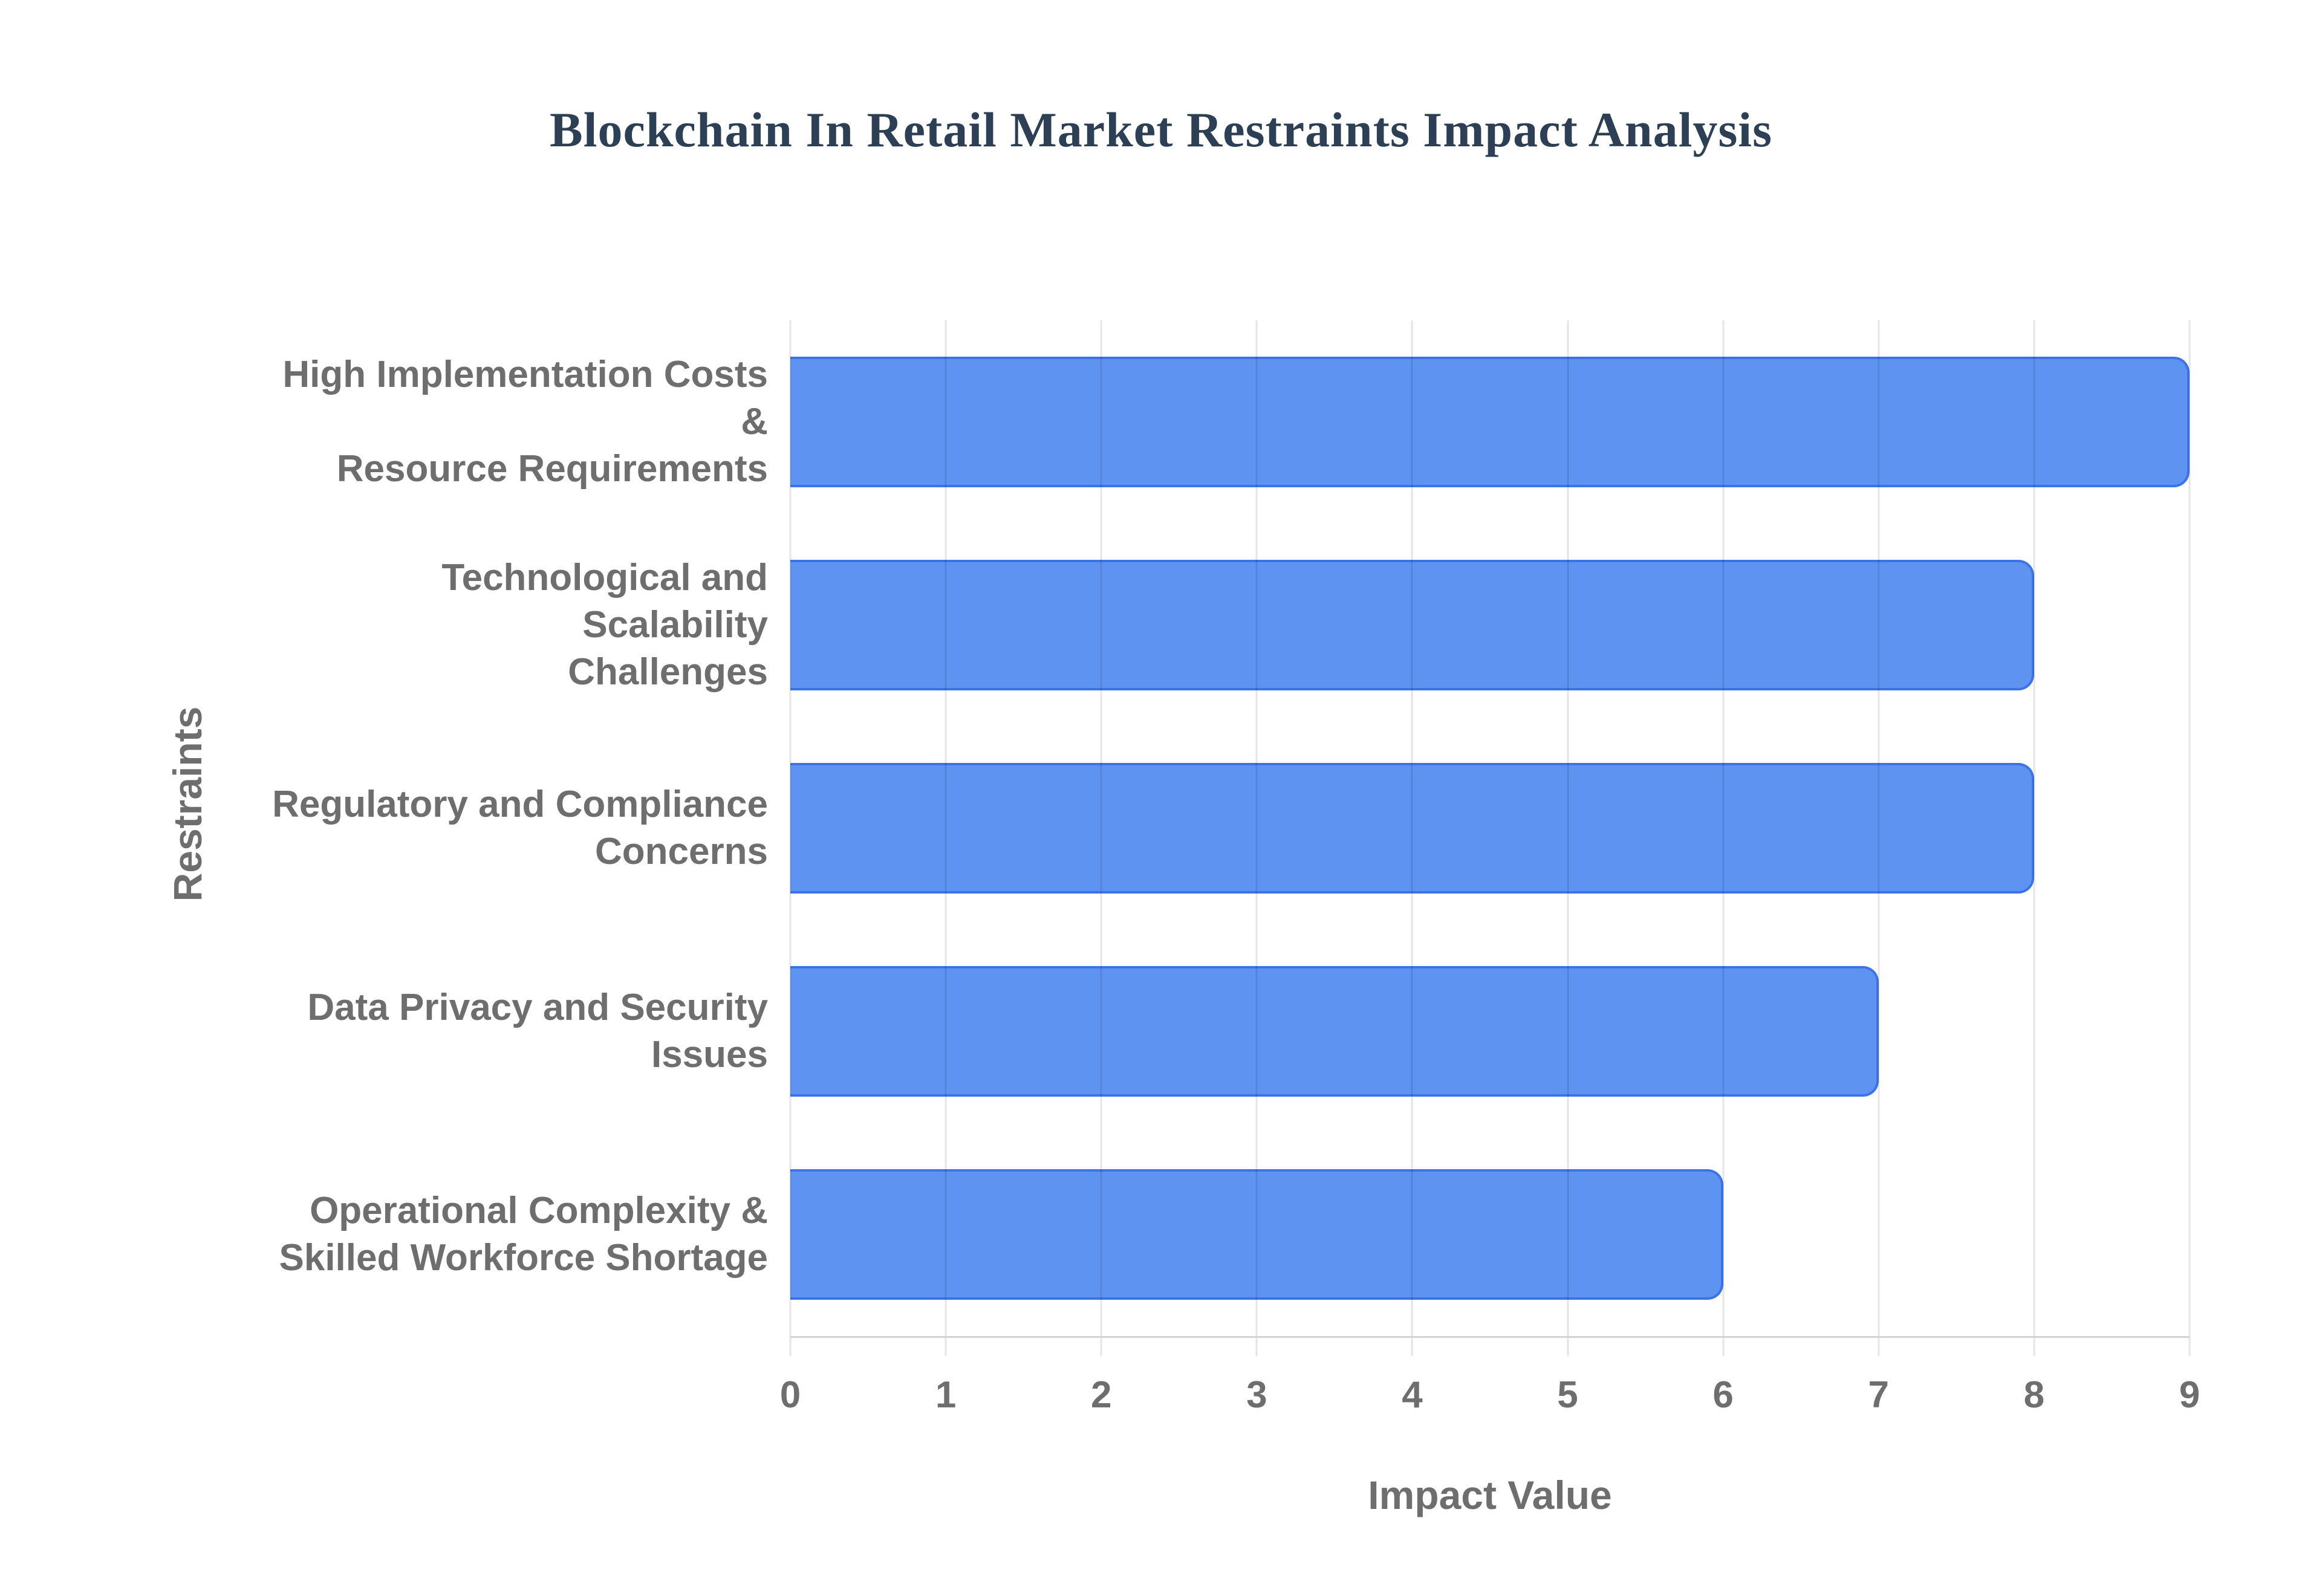  What do you see at coordinates (1413, 1395) in the screenshot?
I see `x-tick-label: 4` at bounding box center [1413, 1395].